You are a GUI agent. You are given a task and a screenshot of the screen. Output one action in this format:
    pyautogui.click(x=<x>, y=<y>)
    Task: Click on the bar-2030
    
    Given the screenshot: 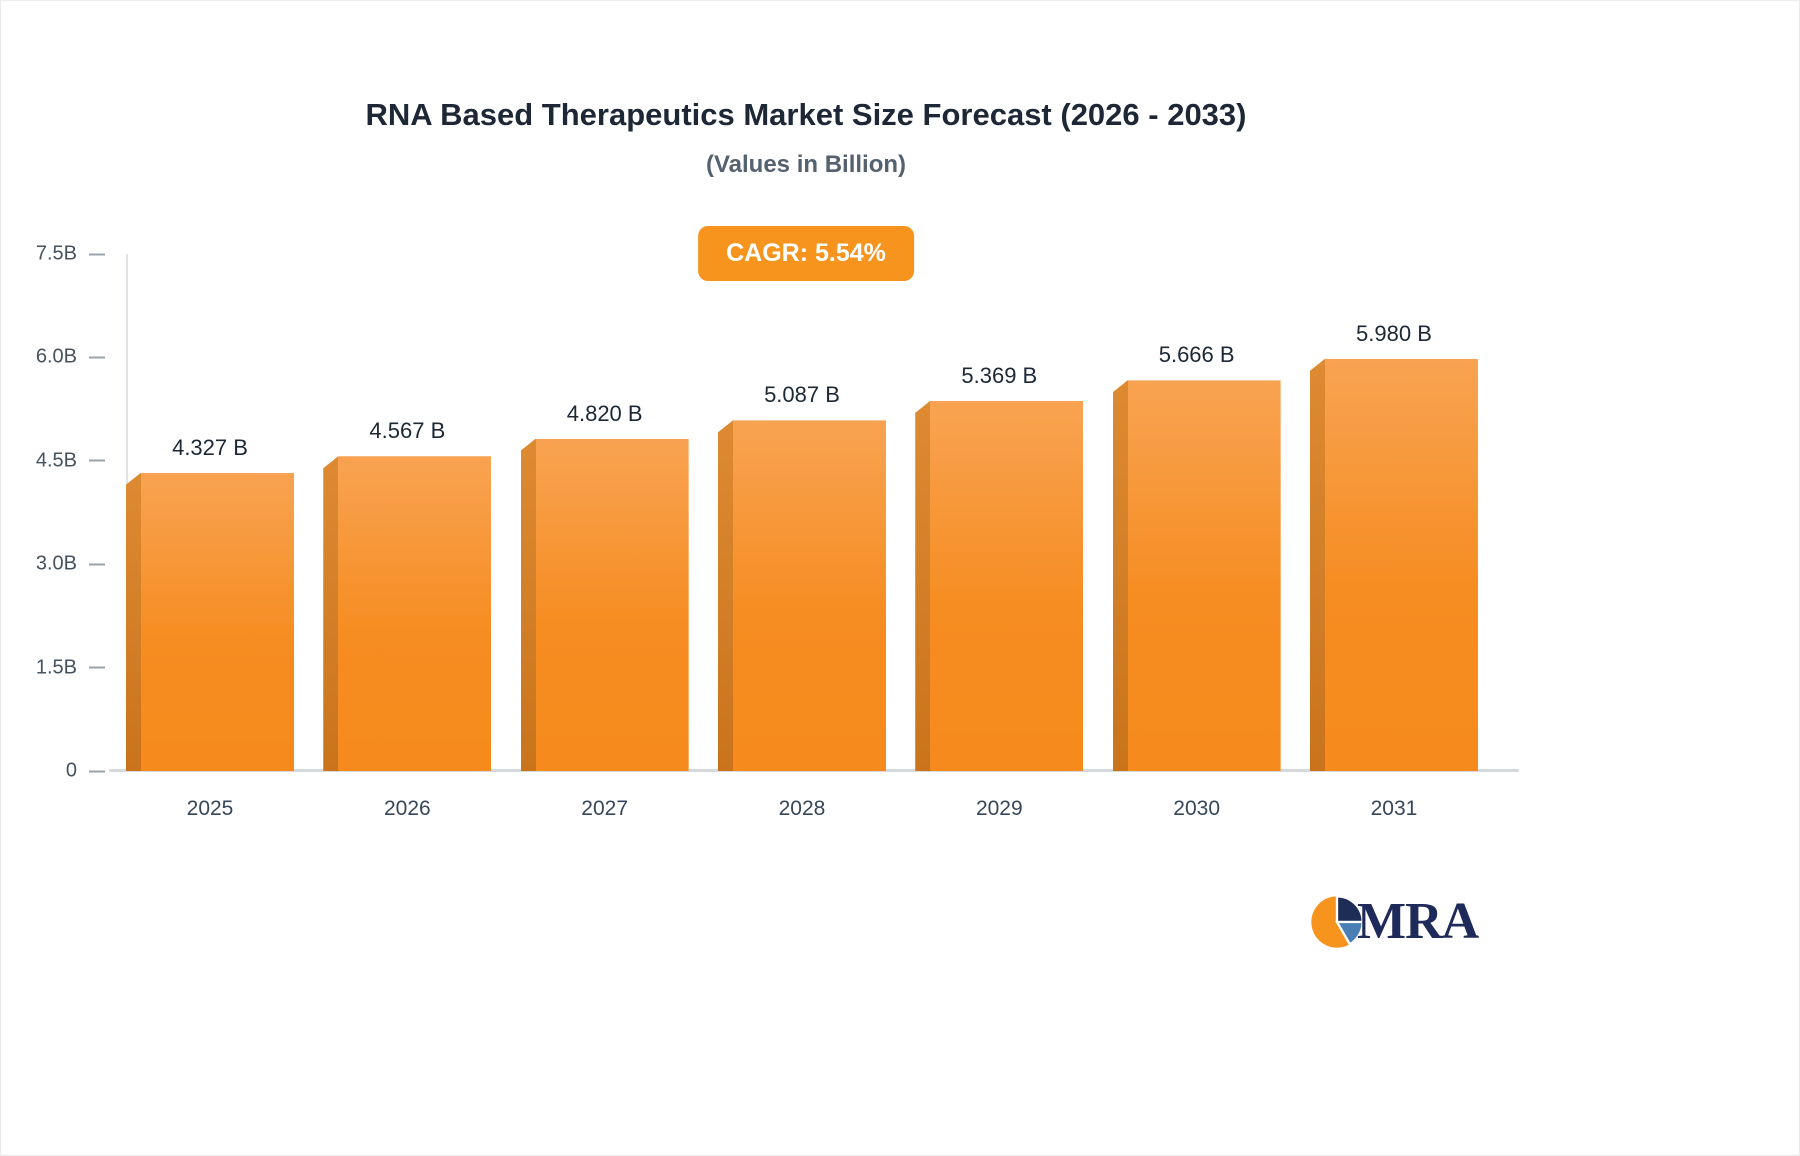 What is the action you would take?
    pyautogui.click(x=1196, y=575)
    